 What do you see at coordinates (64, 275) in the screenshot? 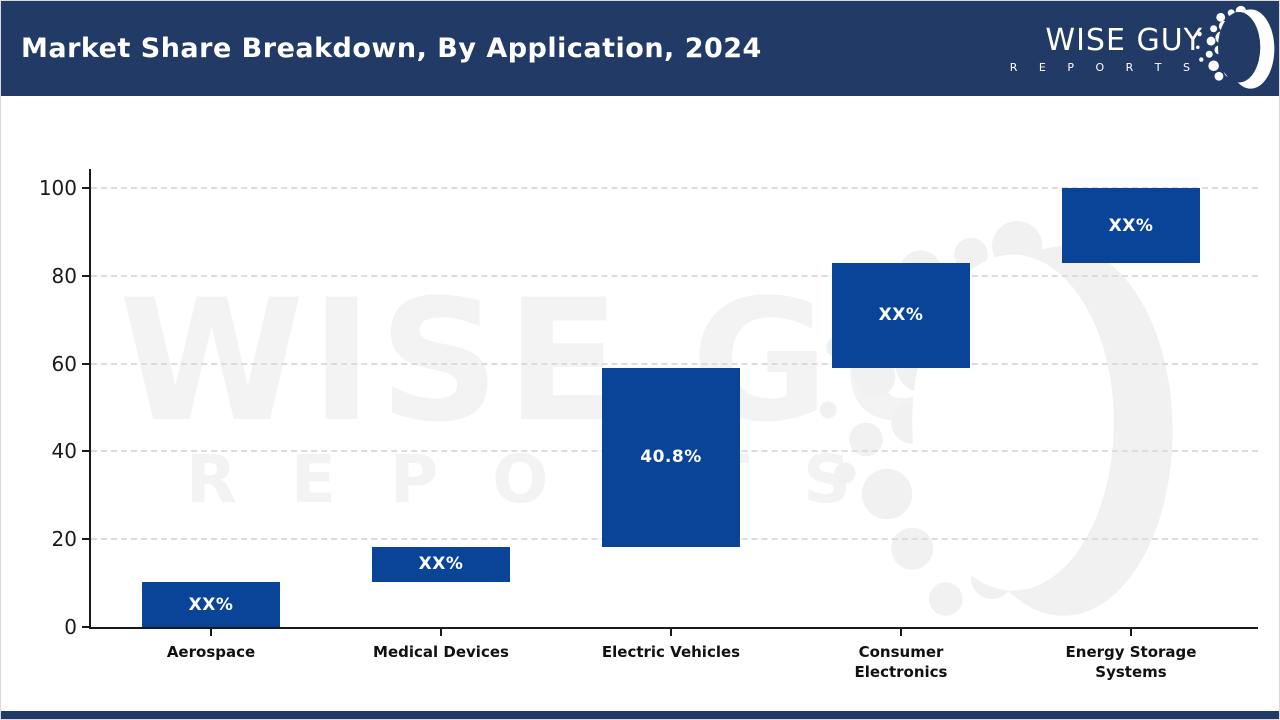
I see `y-axis-tick-label: 80` at bounding box center [64, 275].